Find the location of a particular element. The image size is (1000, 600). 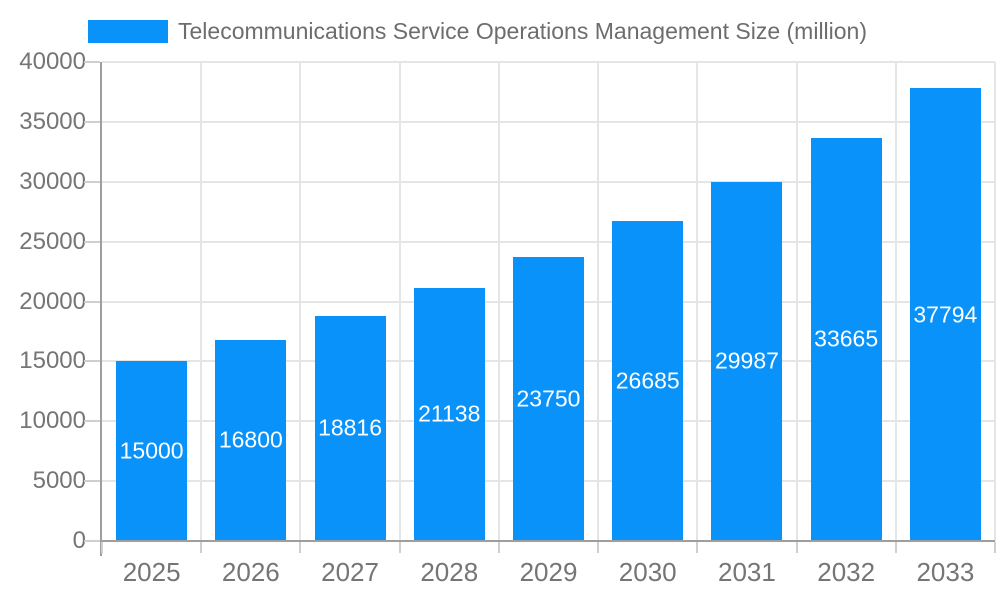

bar-value-label: 33665 is located at coordinates (846, 338).